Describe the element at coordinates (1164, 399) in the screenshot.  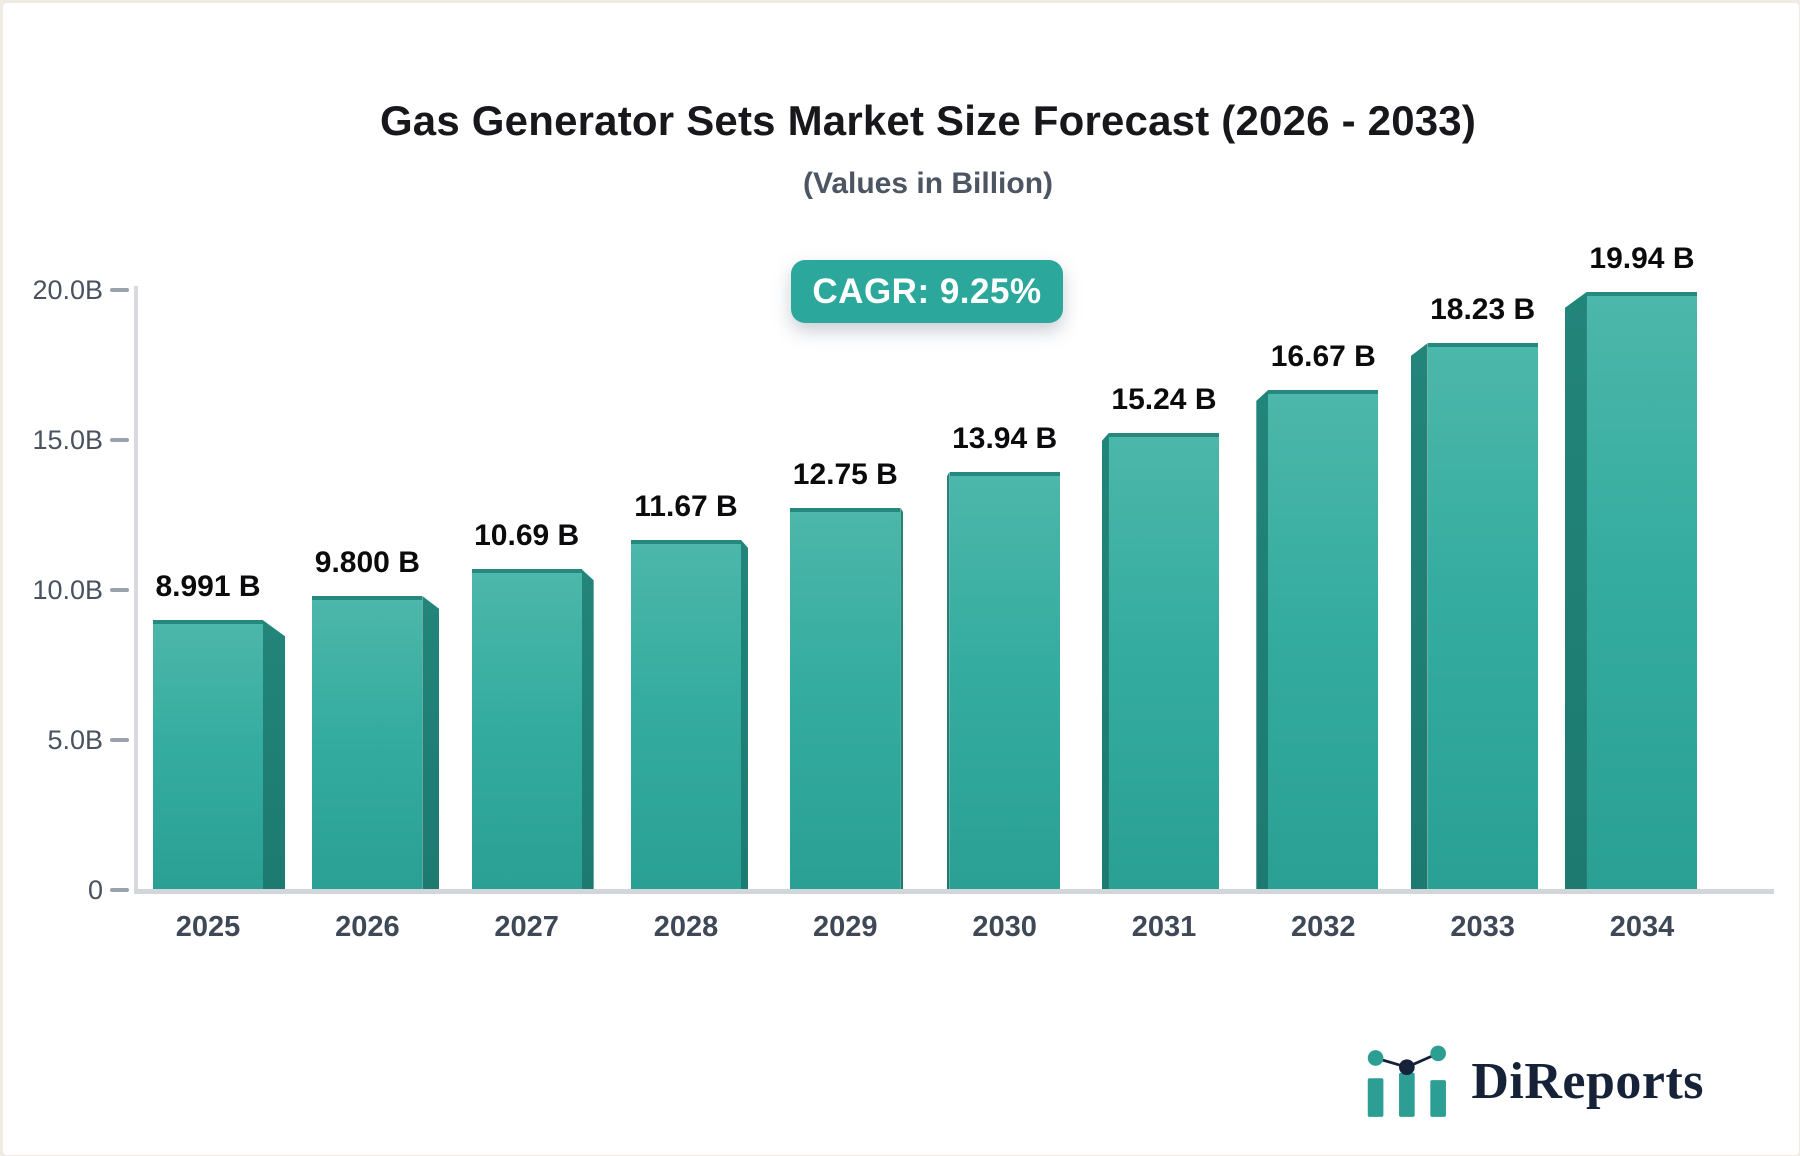
I see `bar-value-label-2031: 15.24 B` at that location.